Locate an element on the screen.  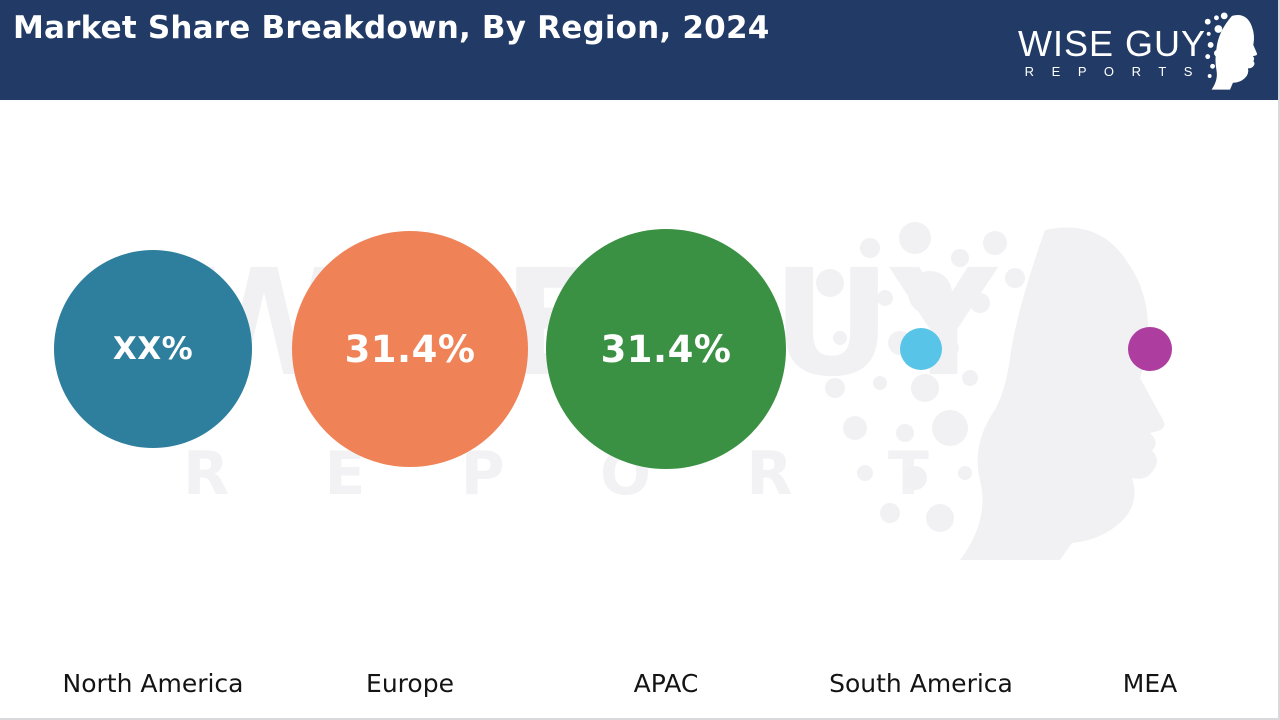
logo-text: WISE GUY R E P O R T S is located at coordinates (1111, 51).